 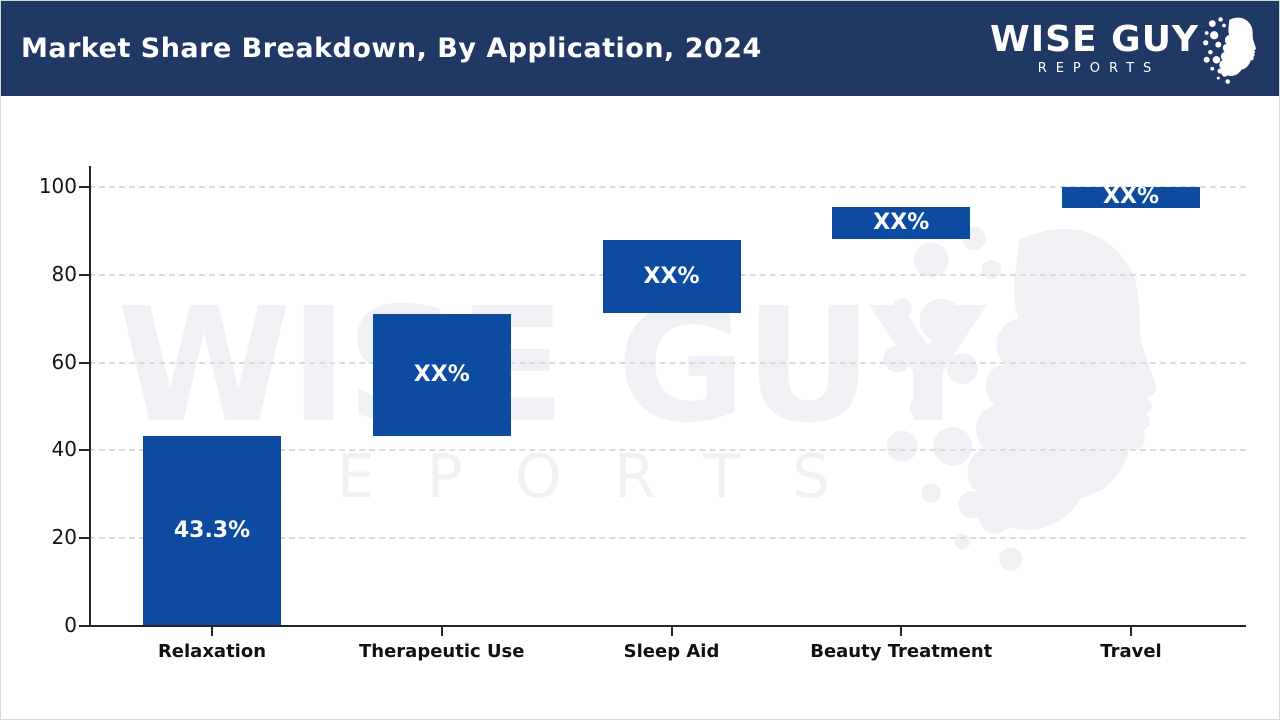 I want to click on x-category-label: Beauty Treatment, so click(x=901, y=651).